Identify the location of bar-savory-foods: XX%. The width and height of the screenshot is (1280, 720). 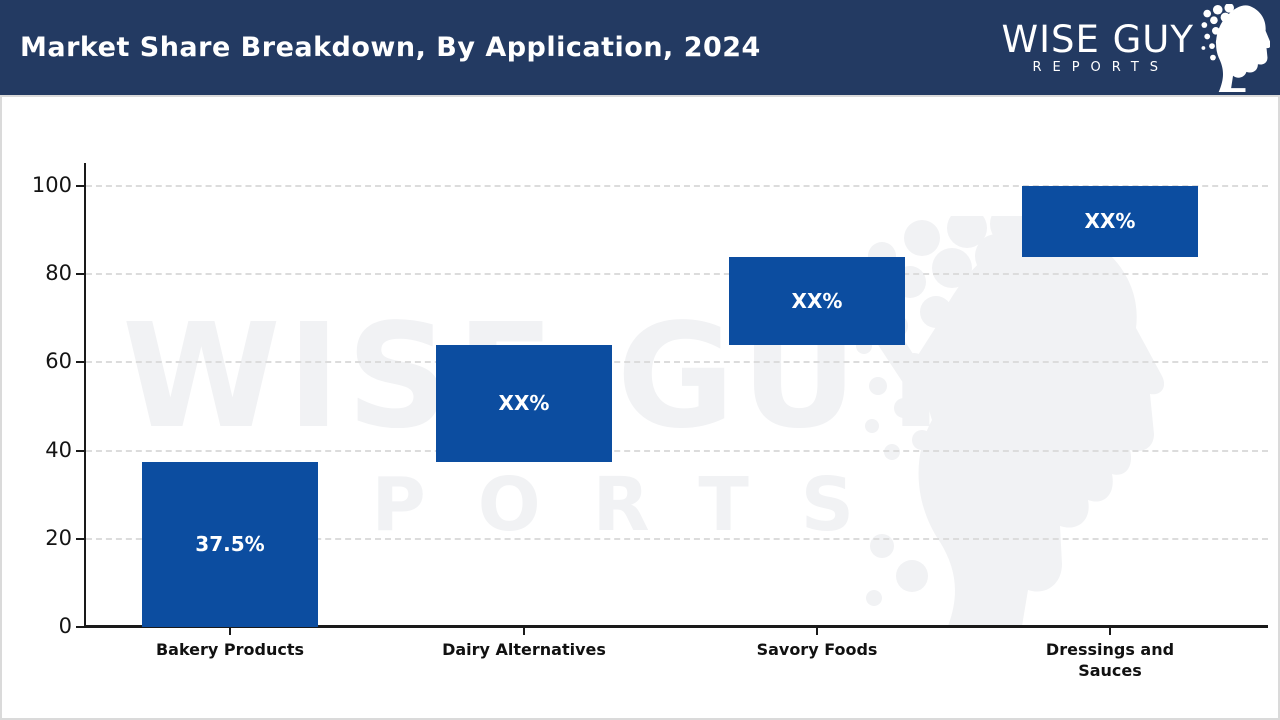
(817, 300).